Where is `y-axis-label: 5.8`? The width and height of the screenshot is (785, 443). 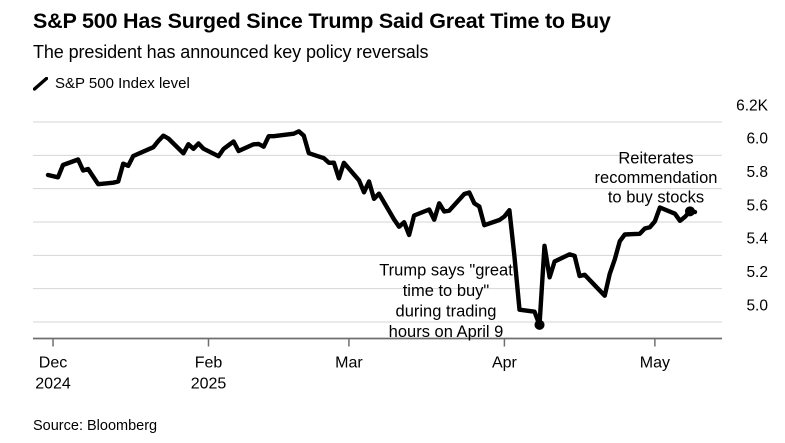
y-axis-label: 5.8 is located at coordinates (757, 172).